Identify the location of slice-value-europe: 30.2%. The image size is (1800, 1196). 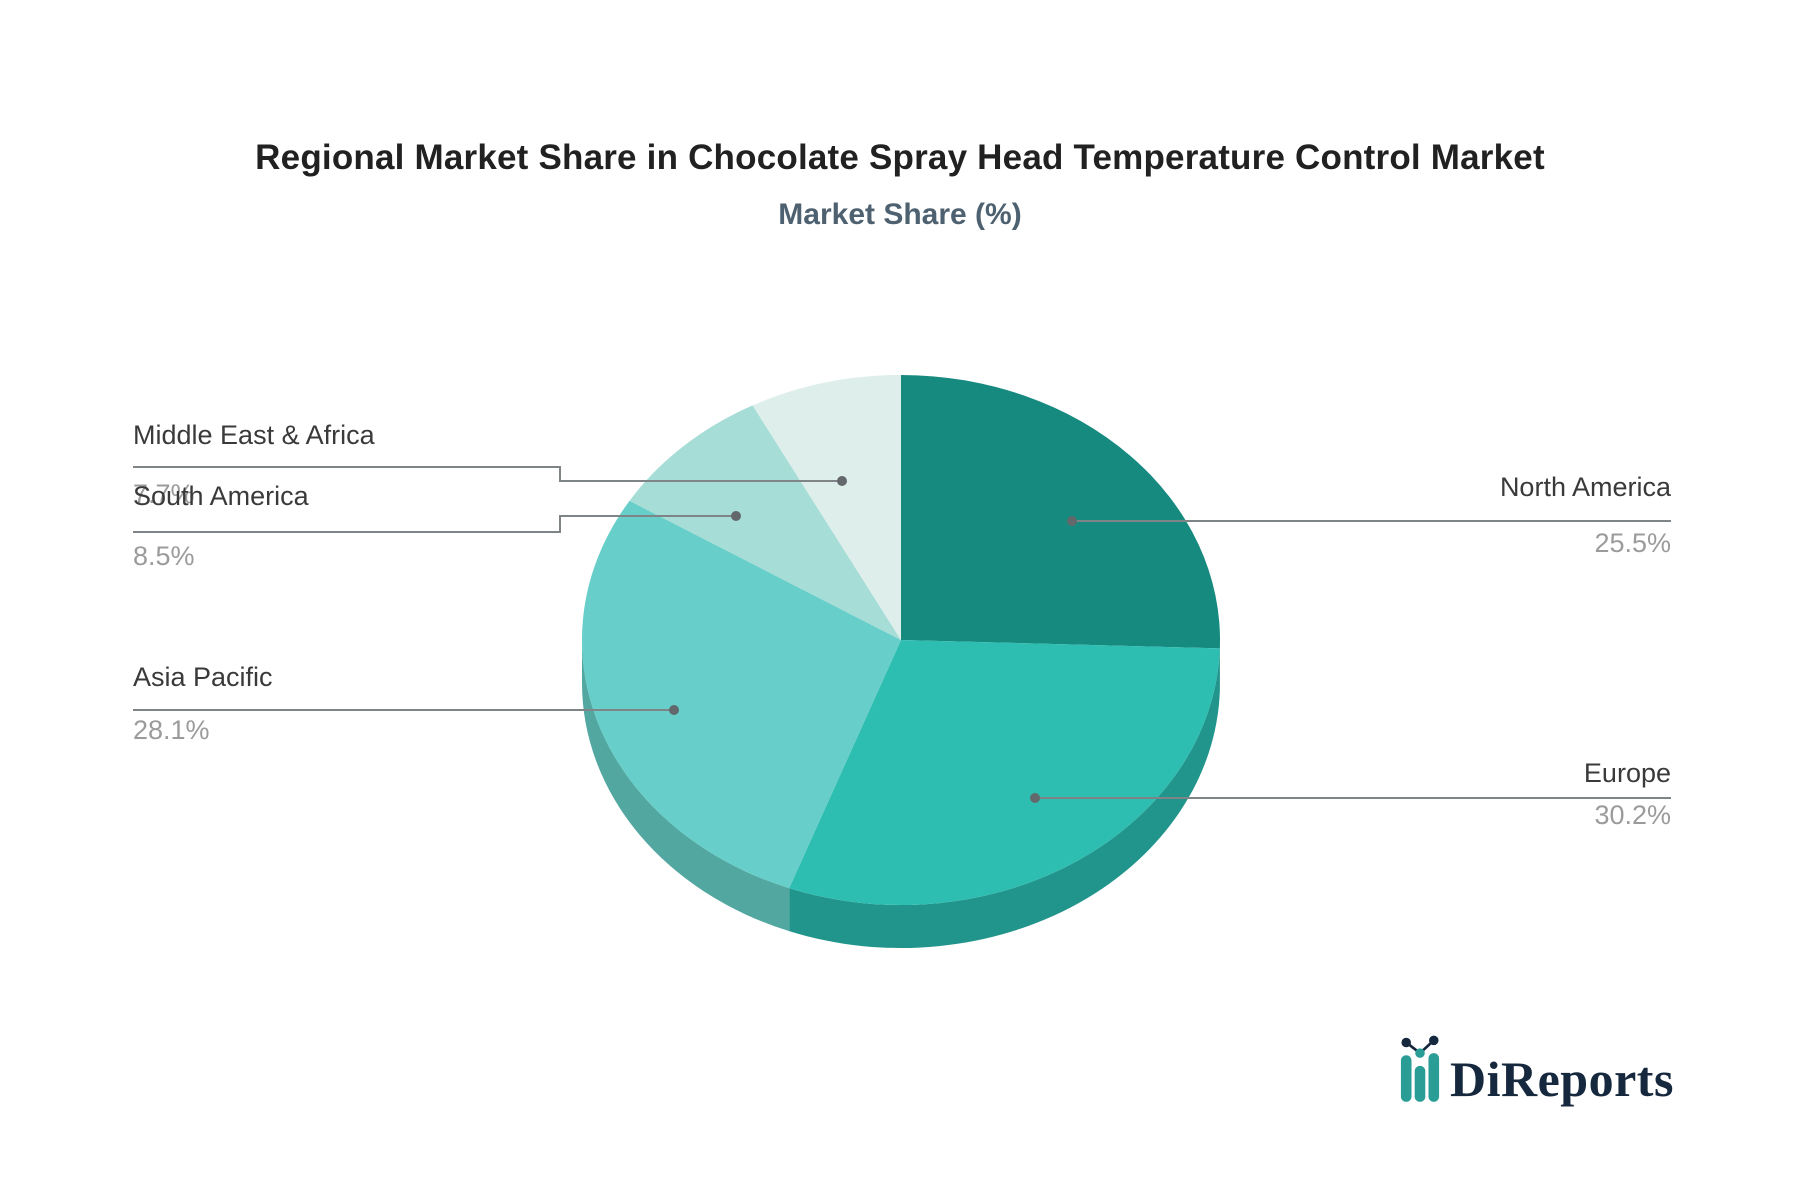
(1632, 815).